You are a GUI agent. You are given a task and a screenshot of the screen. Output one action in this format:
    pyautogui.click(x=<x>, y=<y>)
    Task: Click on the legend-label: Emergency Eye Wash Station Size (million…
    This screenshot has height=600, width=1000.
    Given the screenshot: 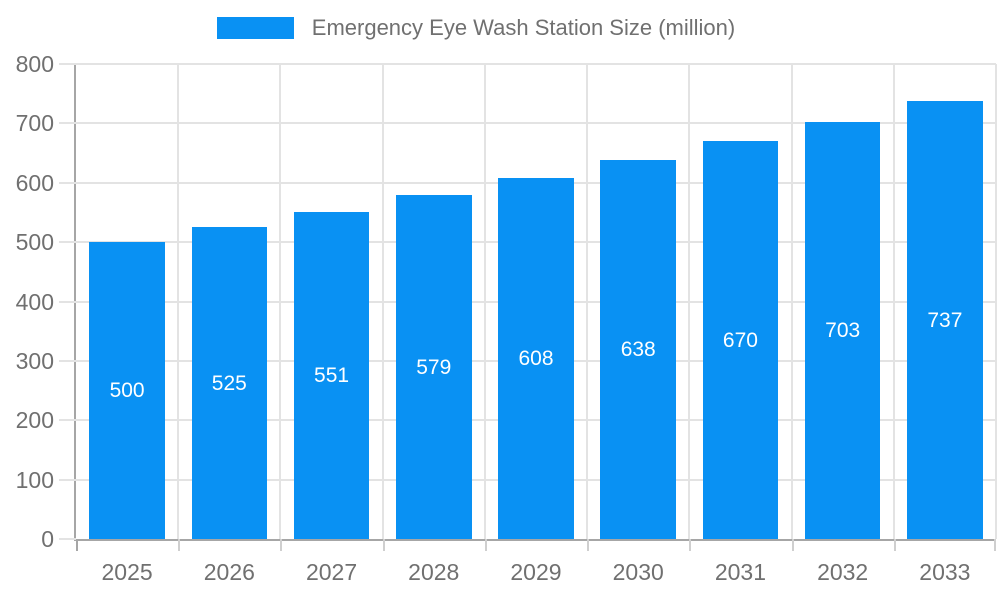 What is the action you would take?
    pyautogui.click(x=523, y=27)
    